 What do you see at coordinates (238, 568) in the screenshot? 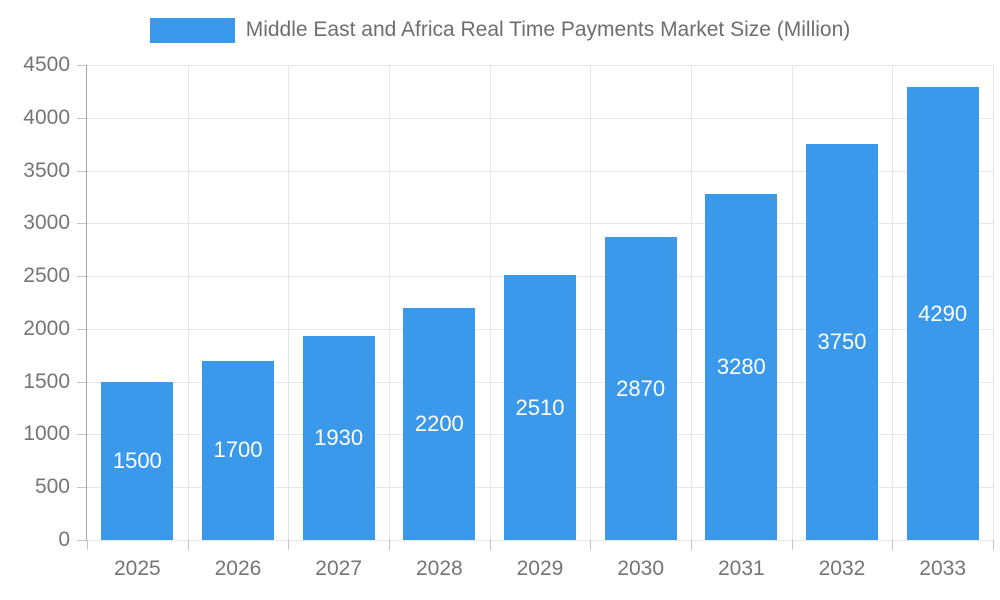
I see `x-axis-tick-label: 2026` at bounding box center [238, 568].